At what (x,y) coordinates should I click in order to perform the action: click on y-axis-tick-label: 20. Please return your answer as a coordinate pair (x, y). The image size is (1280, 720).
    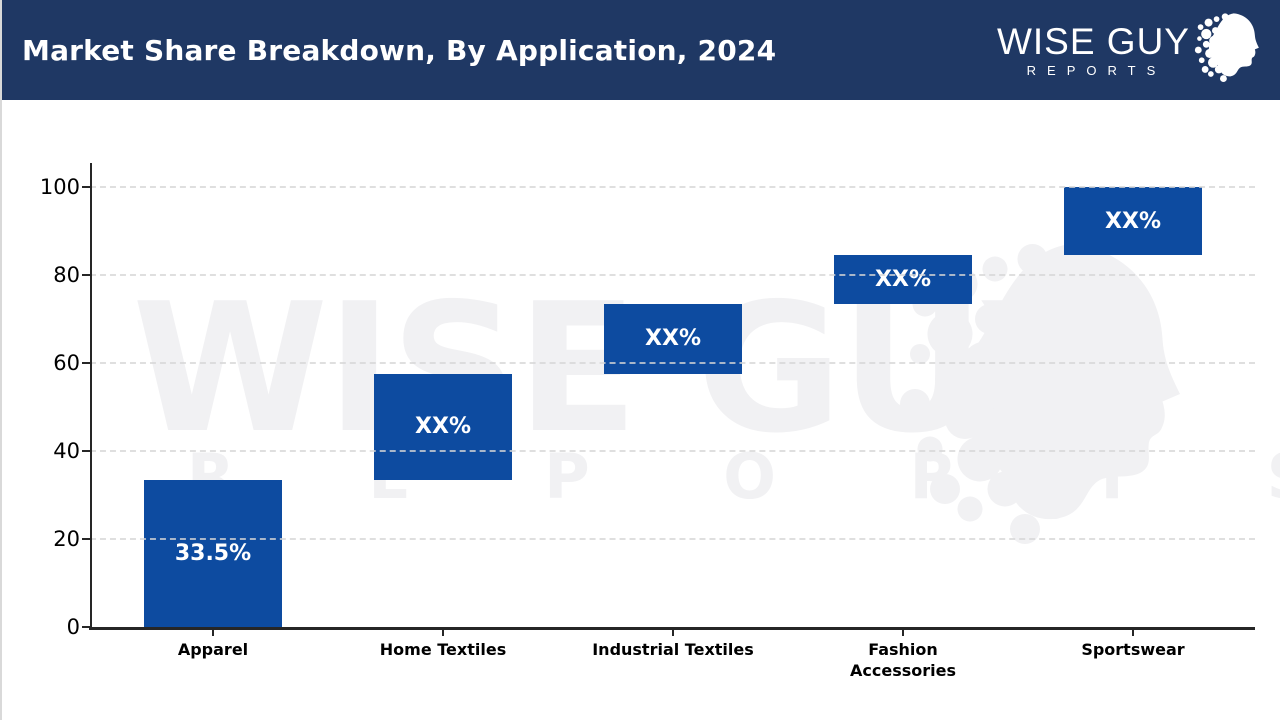
    Looking at the image, I should click on (66, 539).